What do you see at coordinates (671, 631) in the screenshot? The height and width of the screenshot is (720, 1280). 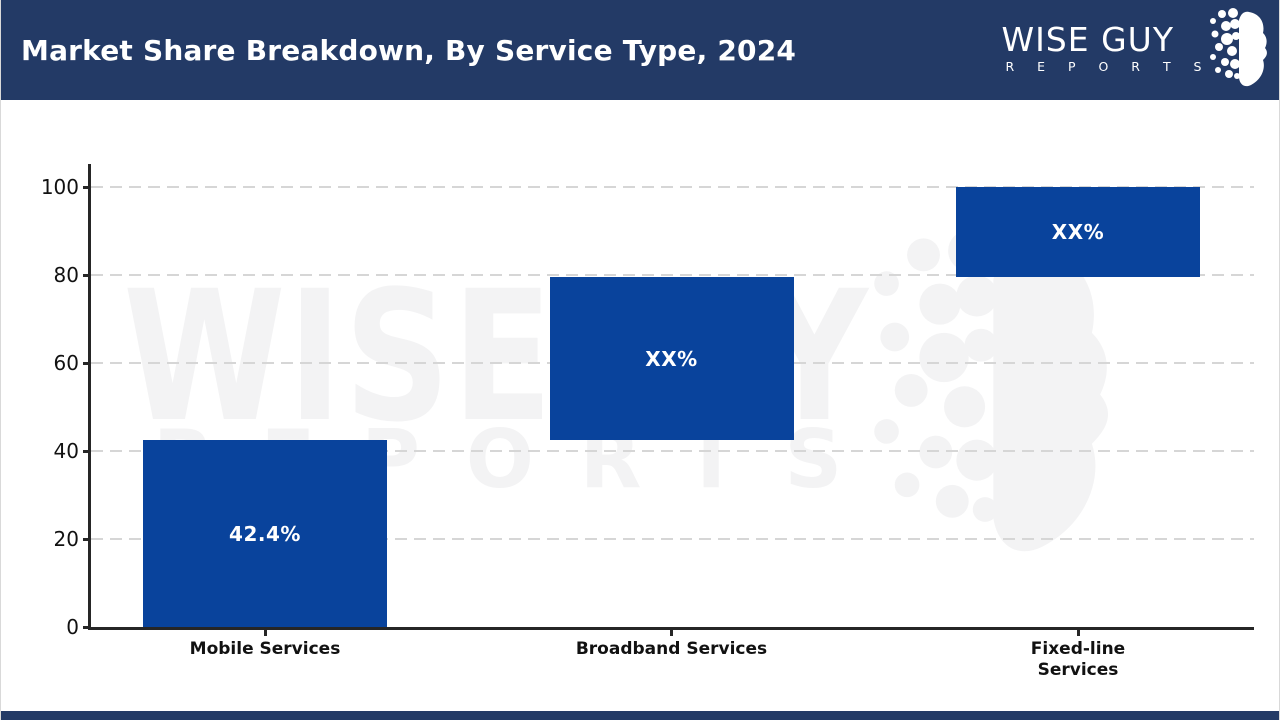 I see `x-tick-mark-broadband-services` at bounding box center [671, 631].